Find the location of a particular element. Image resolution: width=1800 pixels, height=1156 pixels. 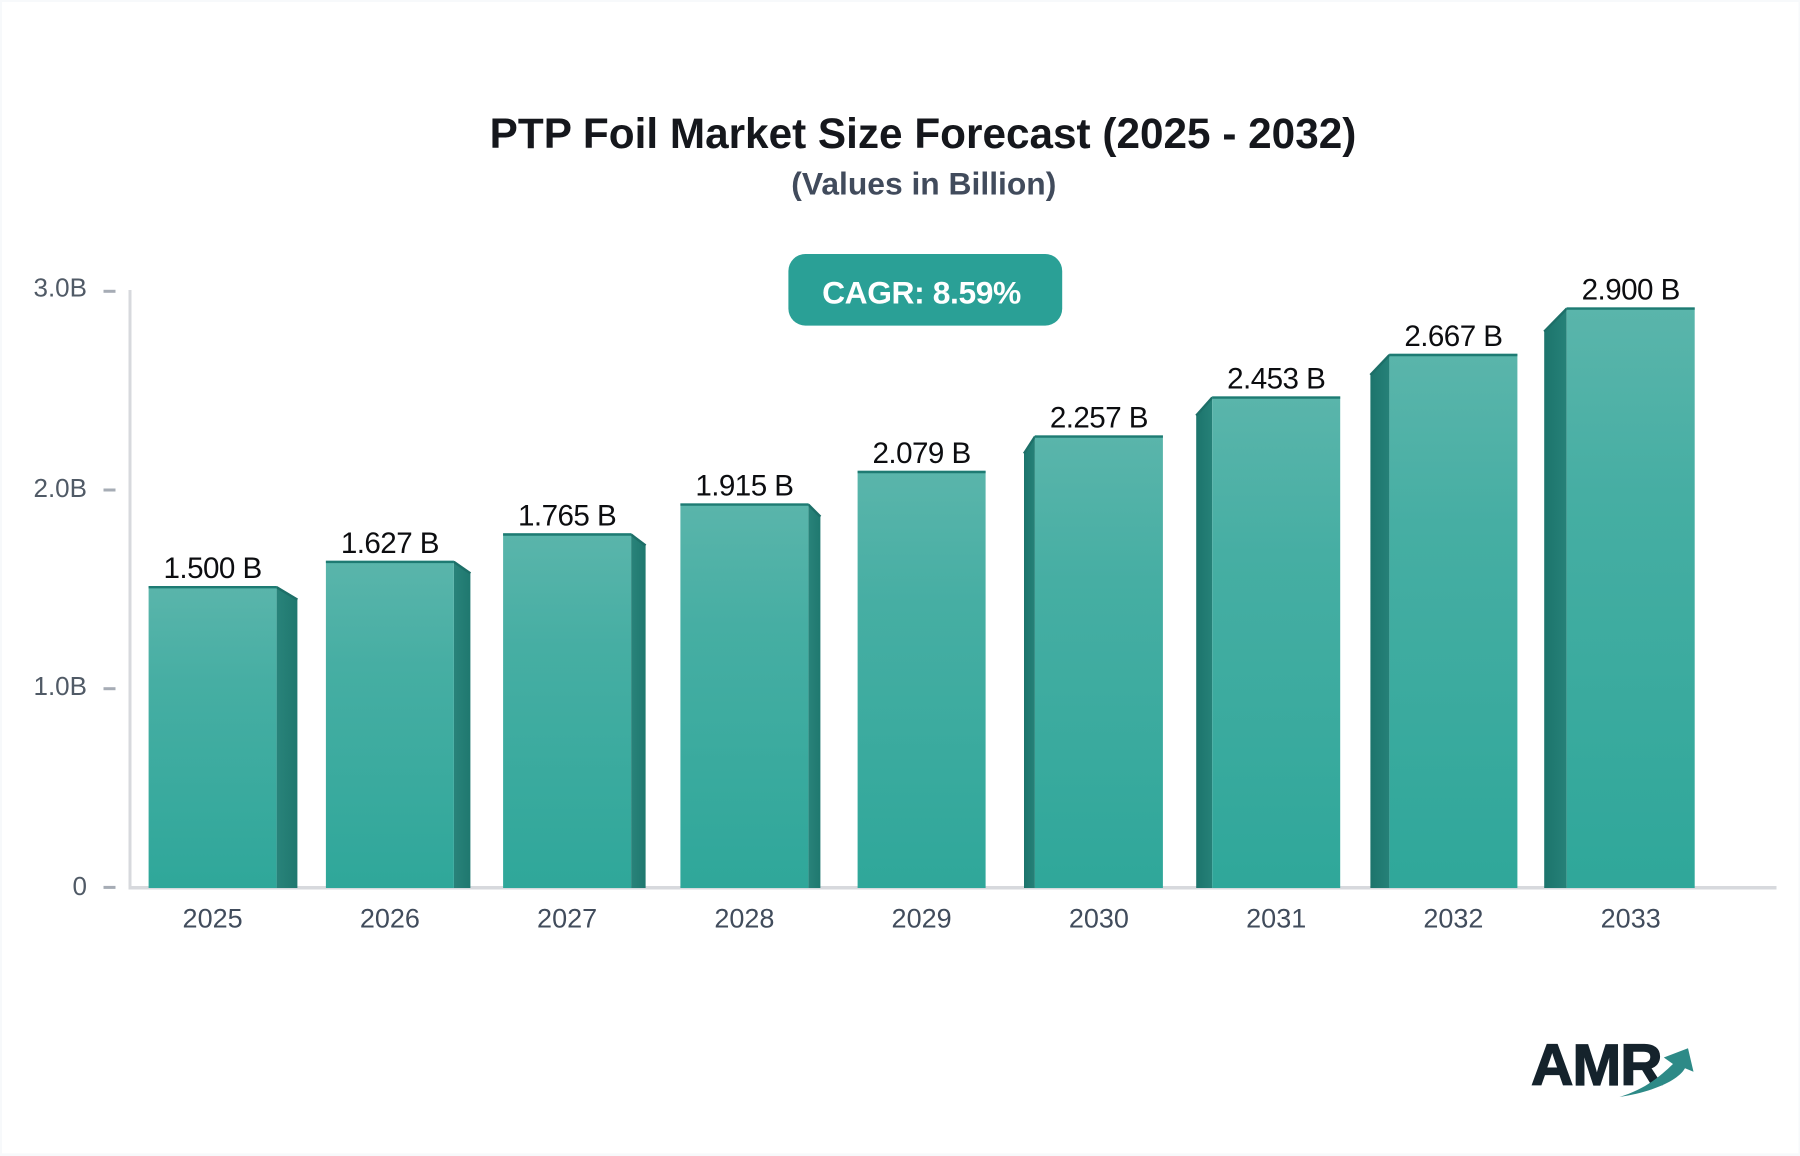

svg-text: 2.257 B is located at coordinates (1099, 418).